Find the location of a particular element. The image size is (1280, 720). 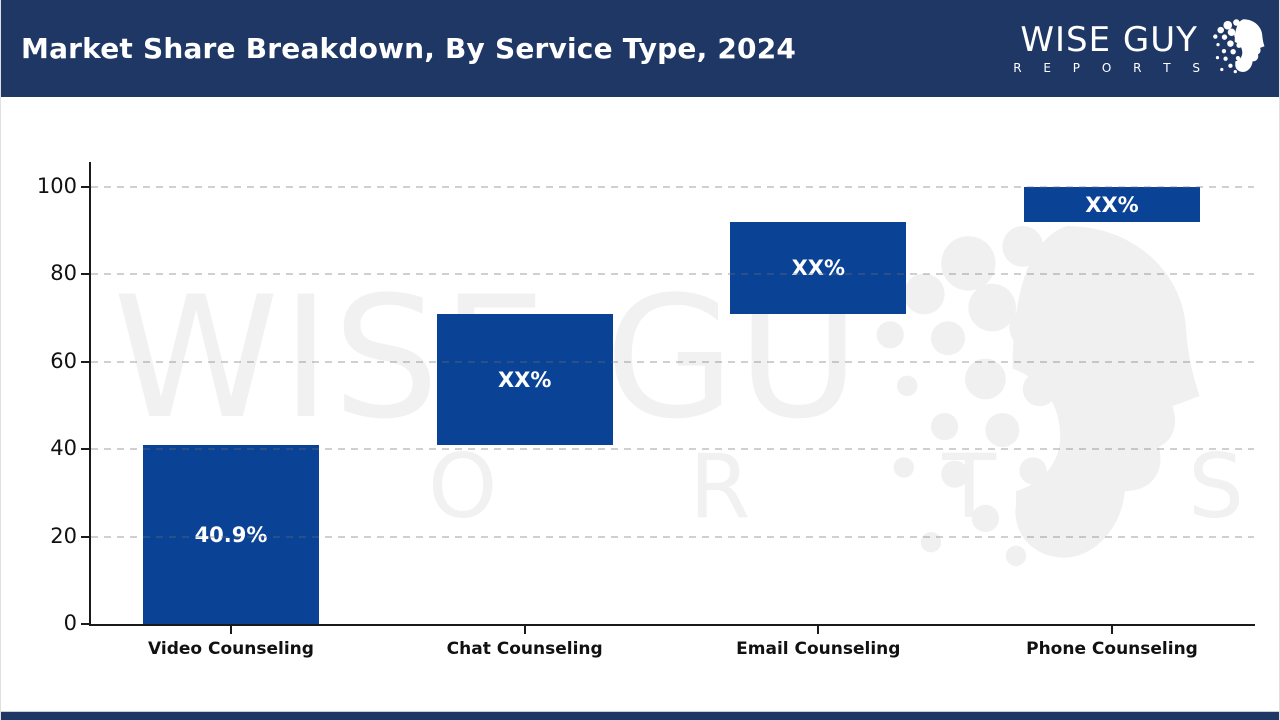

x-category-label: Chat Counseling is located at coordinates (524, 649).